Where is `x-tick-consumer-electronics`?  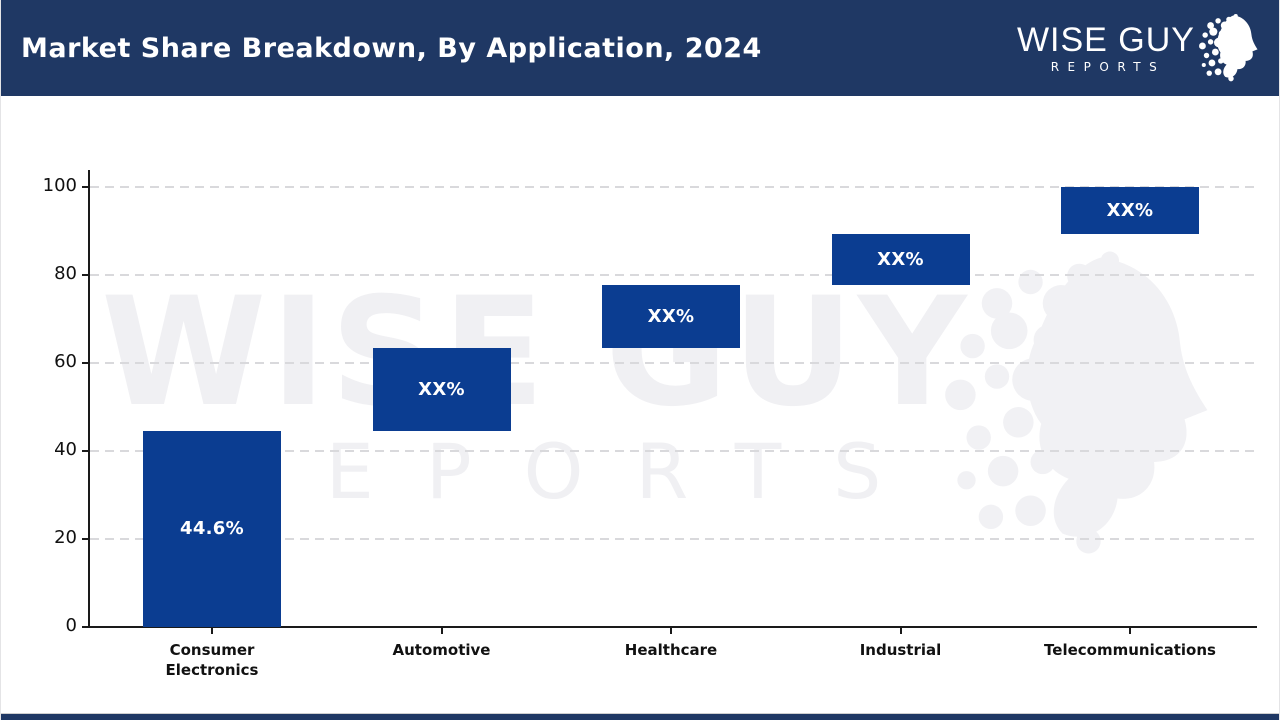 x-tick-consumer-electronics is located at coordinates (212, 631).